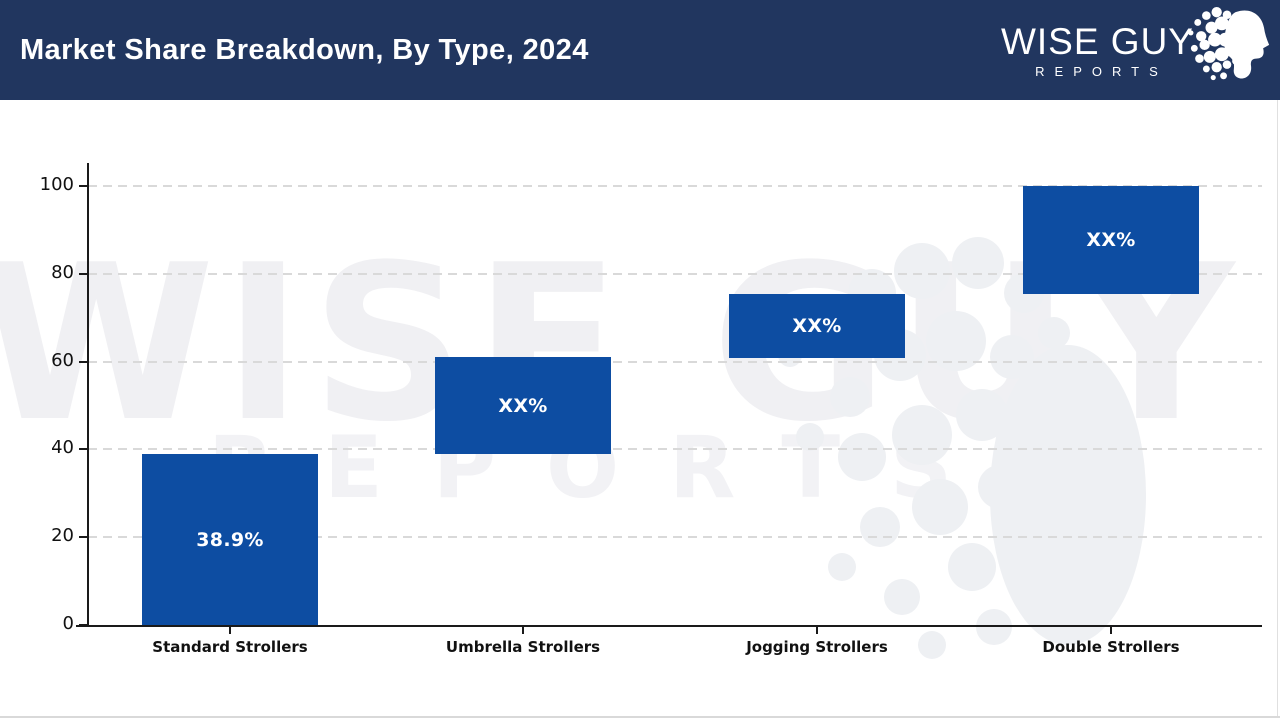  What do you see at coordinates (68, 623) in the screenshot?
I see `y-tick-label-0: 0` at bounding box center [68, 623].